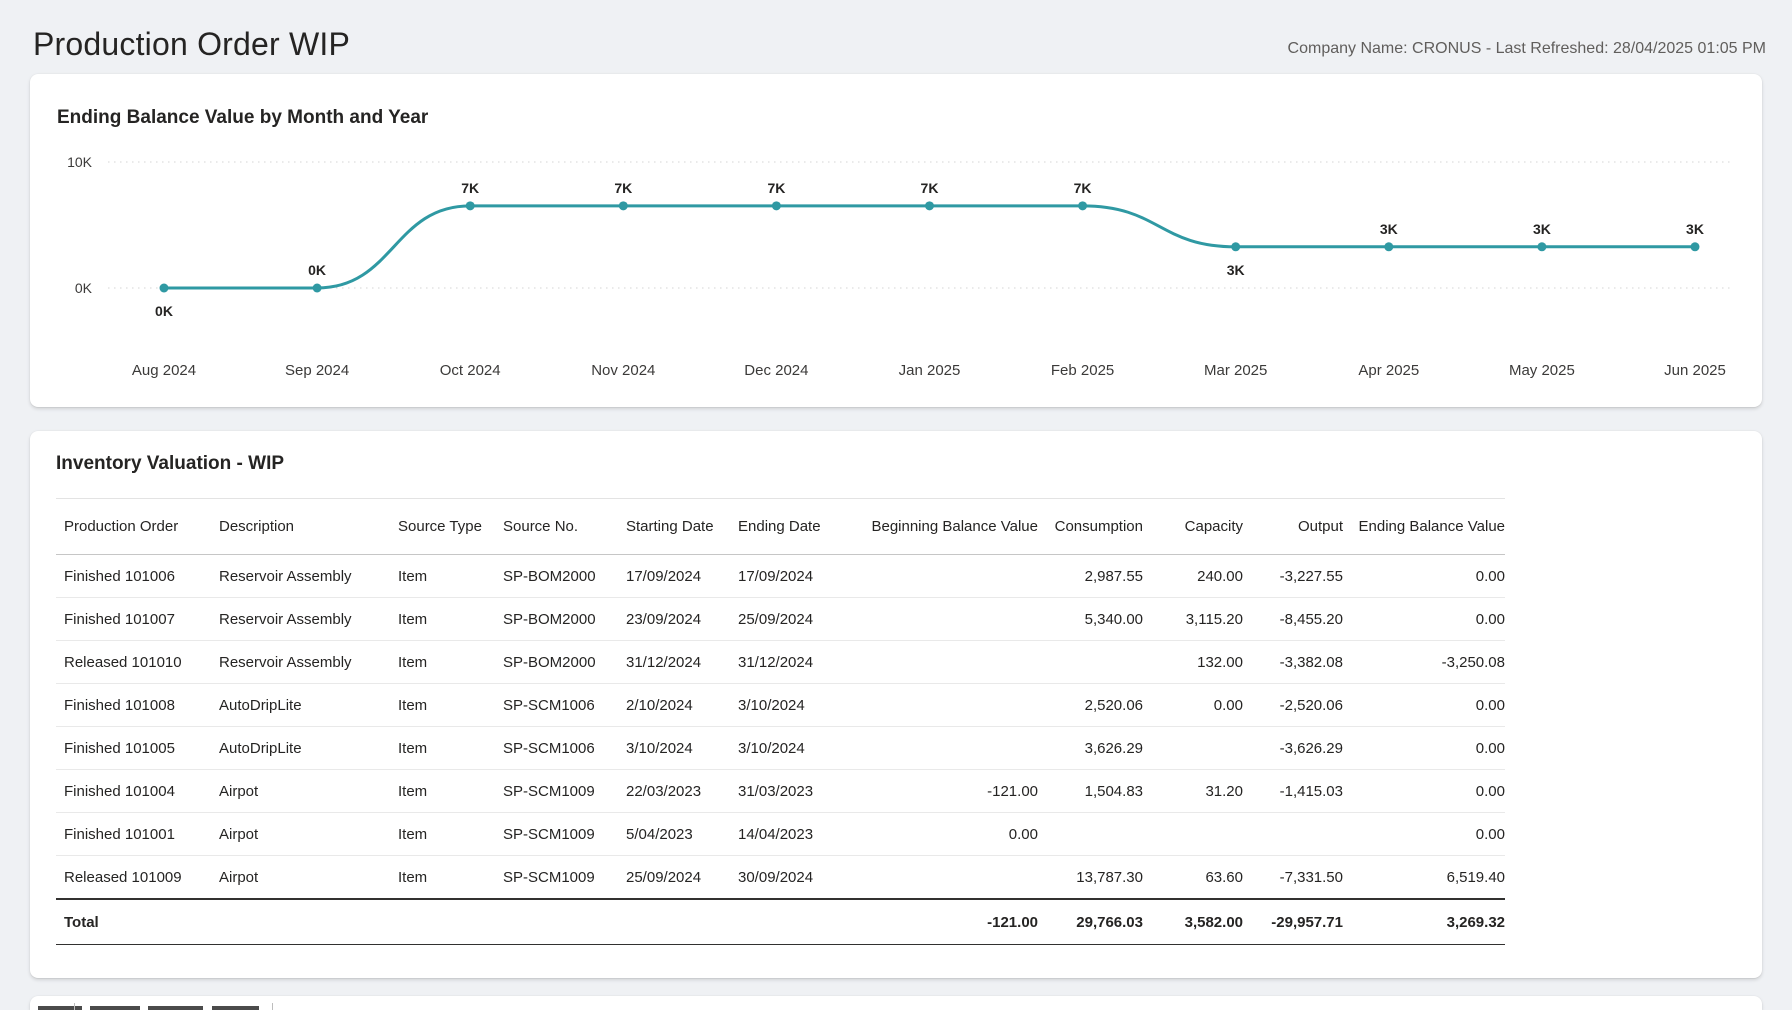 The height and width of the screenshot is (1010, 1792). I want to click on cell-capacity: 3,115.20, so click(1193, 619).